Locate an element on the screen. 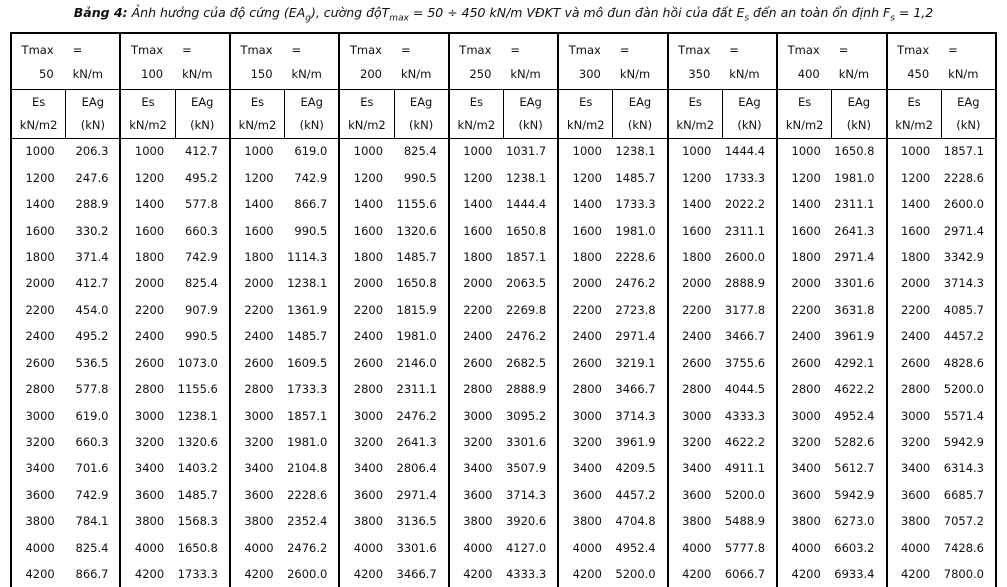 This screenshot has height=587, width=1007. eag-cell: 1444.4 is located at coordinates (526, 204).